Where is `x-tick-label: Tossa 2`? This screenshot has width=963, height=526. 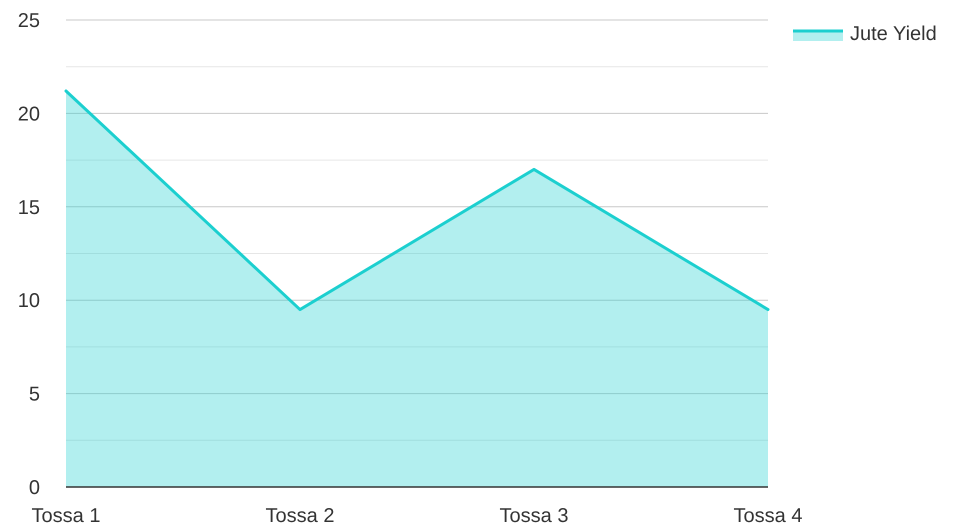 x-tick-label: Tossa 2 is located at coordinates (300, 515).